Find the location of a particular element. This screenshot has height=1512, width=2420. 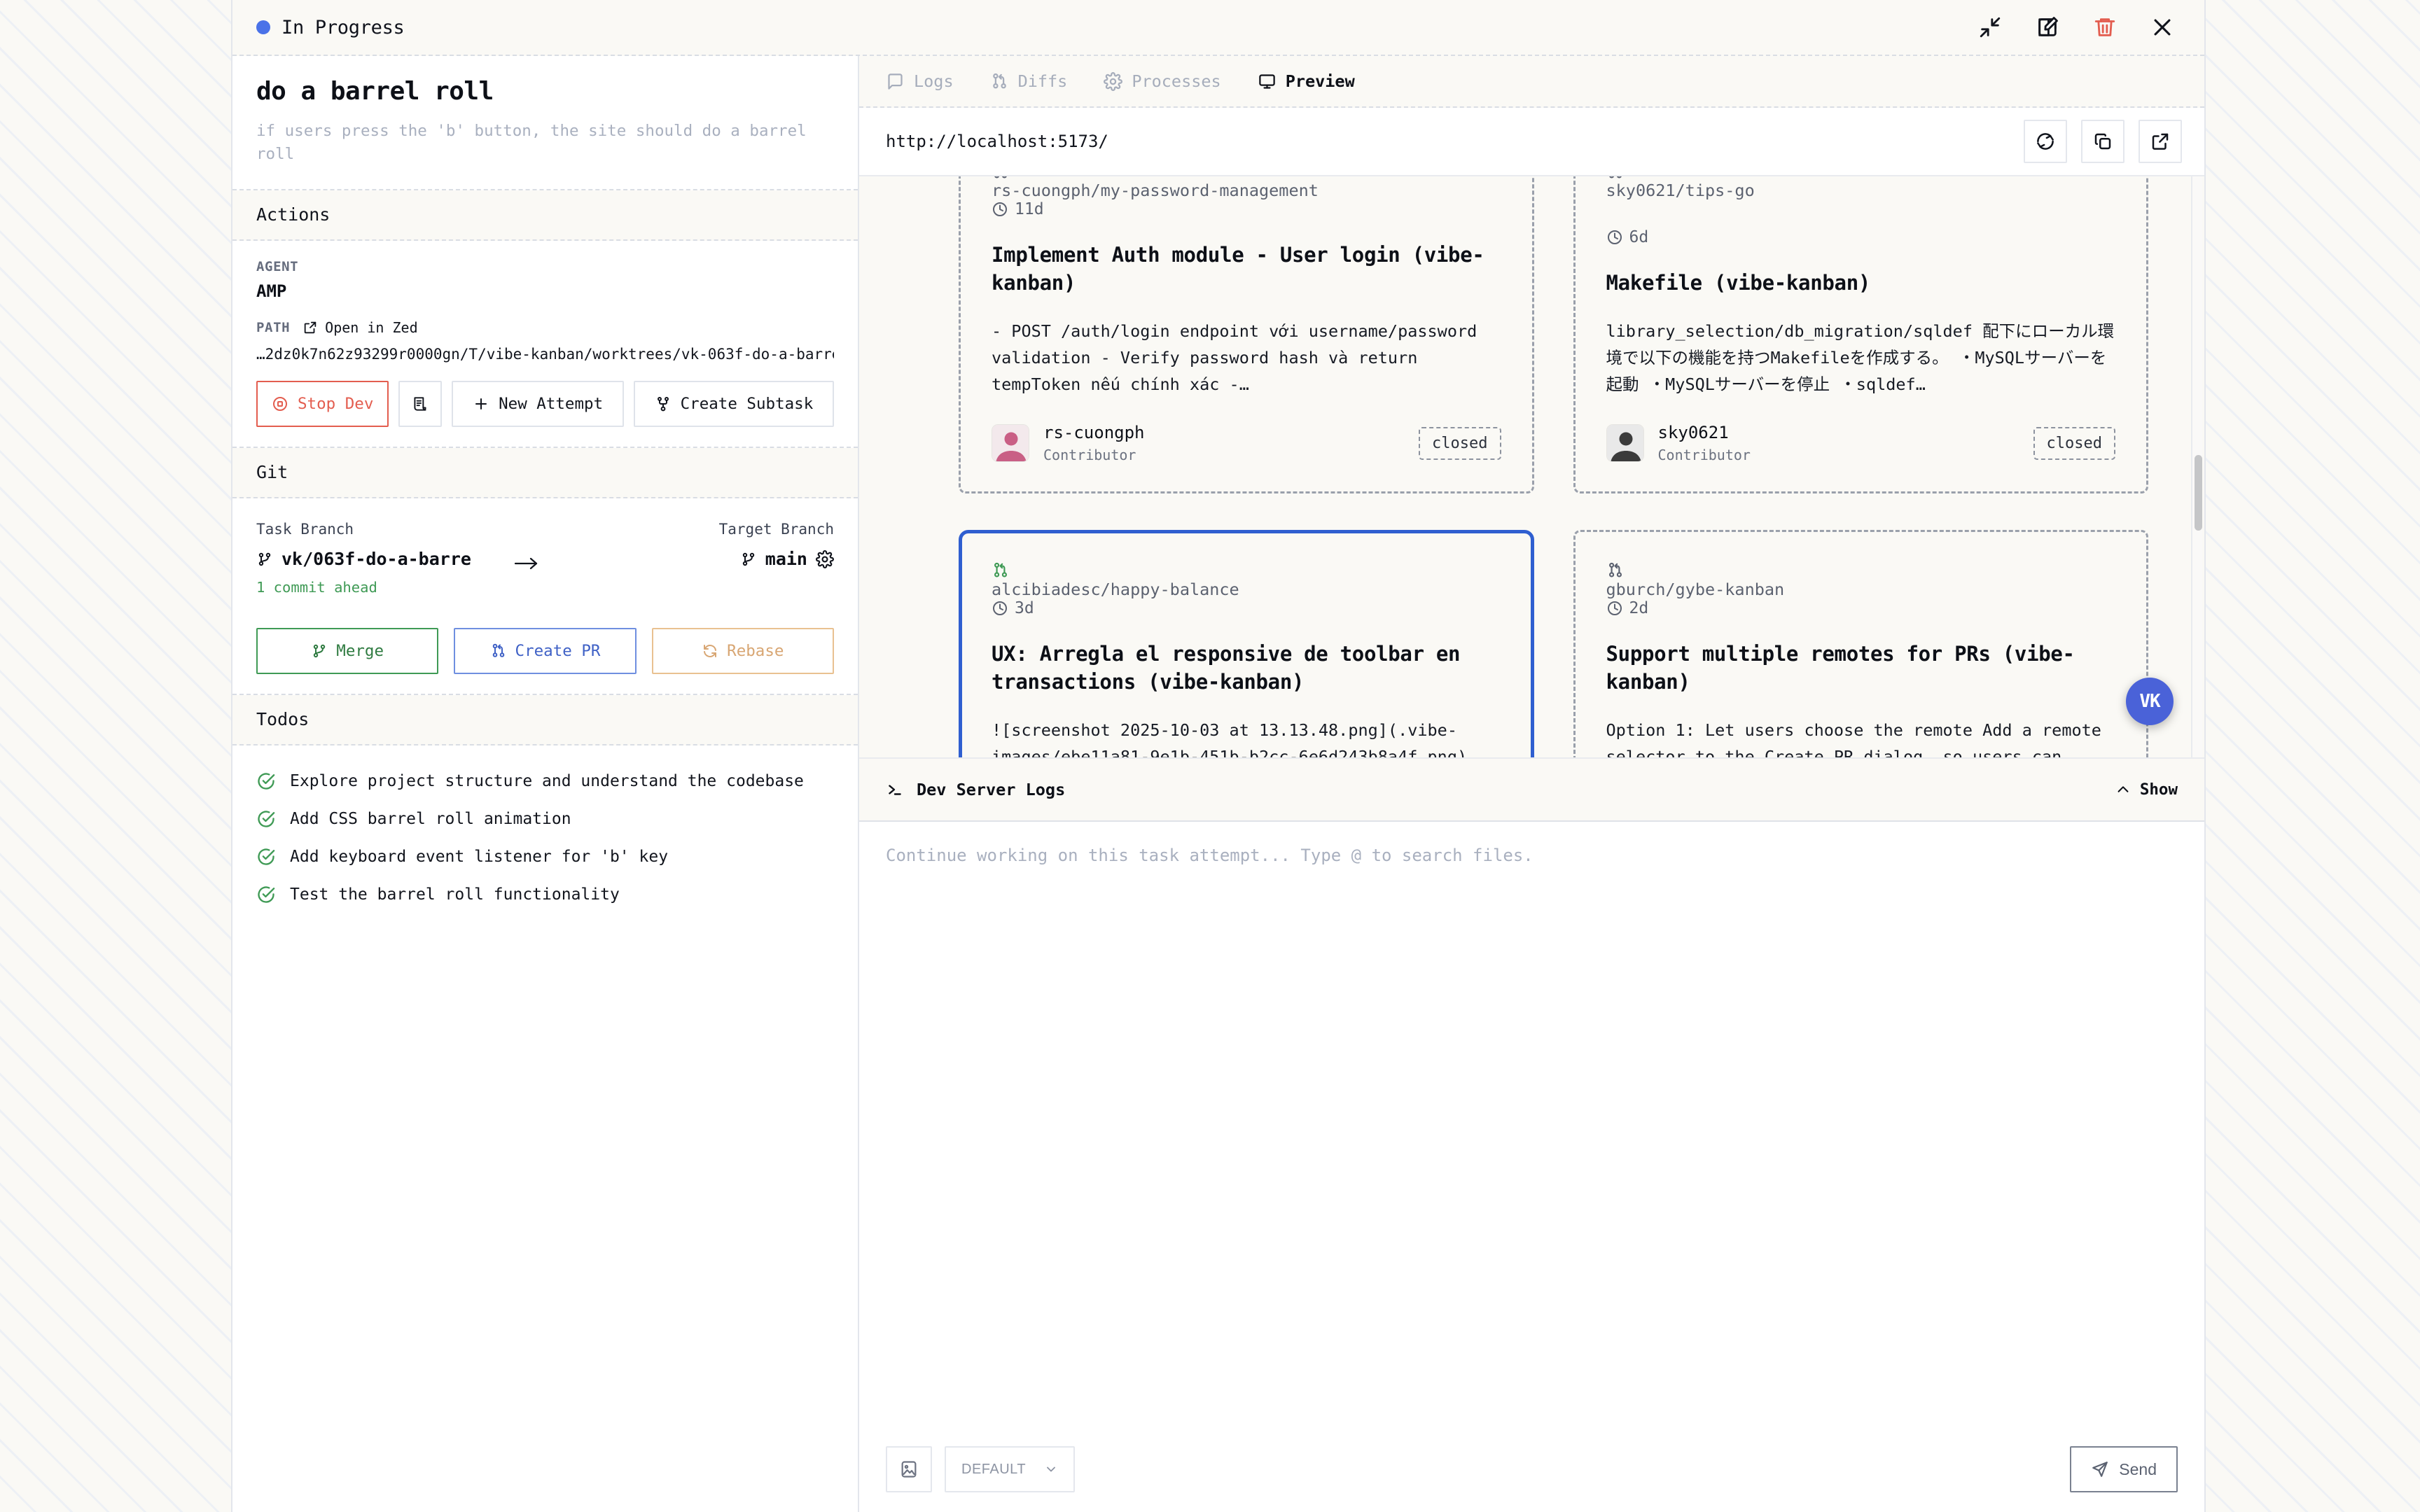

rebase-button: Rebase is located at coordinates (742, 651).